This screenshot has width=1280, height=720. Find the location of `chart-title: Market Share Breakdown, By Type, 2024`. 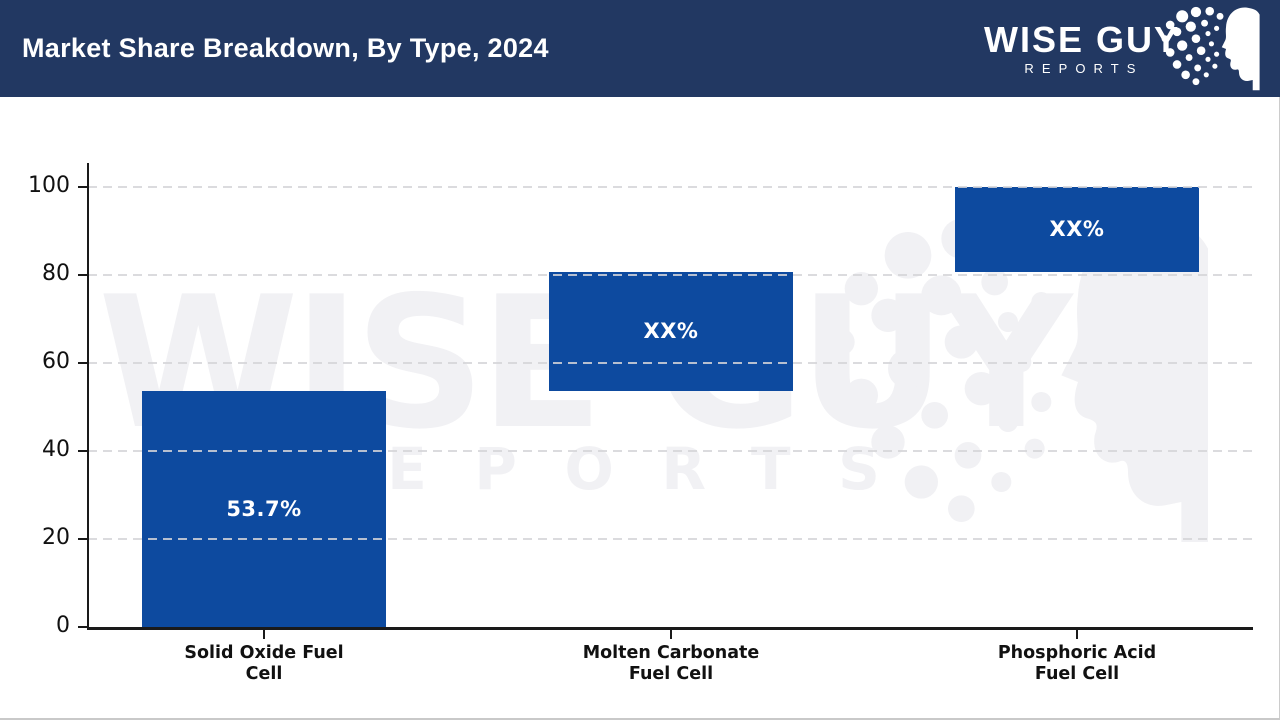

chart-title: Market Share Breakdown, By Type, 2024 is located at coordinates (285, 48).